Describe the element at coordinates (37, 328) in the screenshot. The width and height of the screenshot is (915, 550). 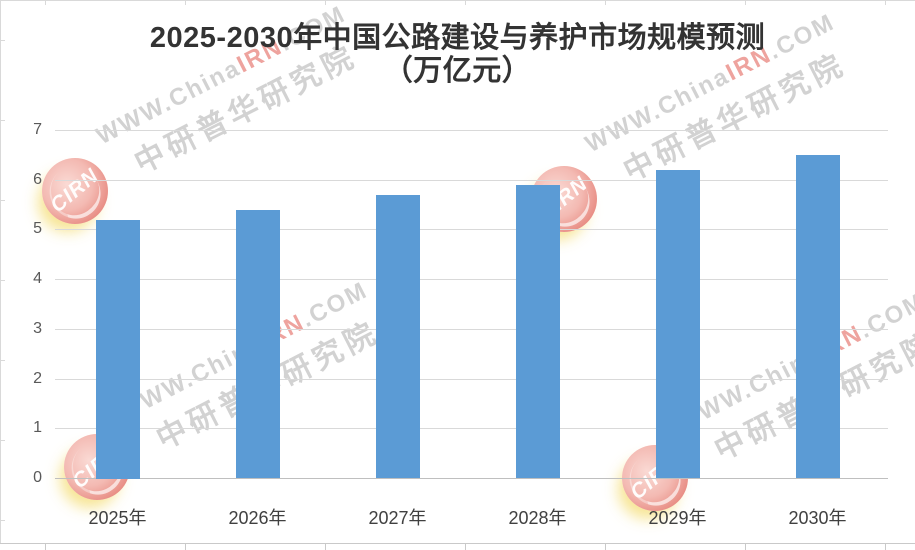
I see `y-axis-tick-label: 3` at that location.